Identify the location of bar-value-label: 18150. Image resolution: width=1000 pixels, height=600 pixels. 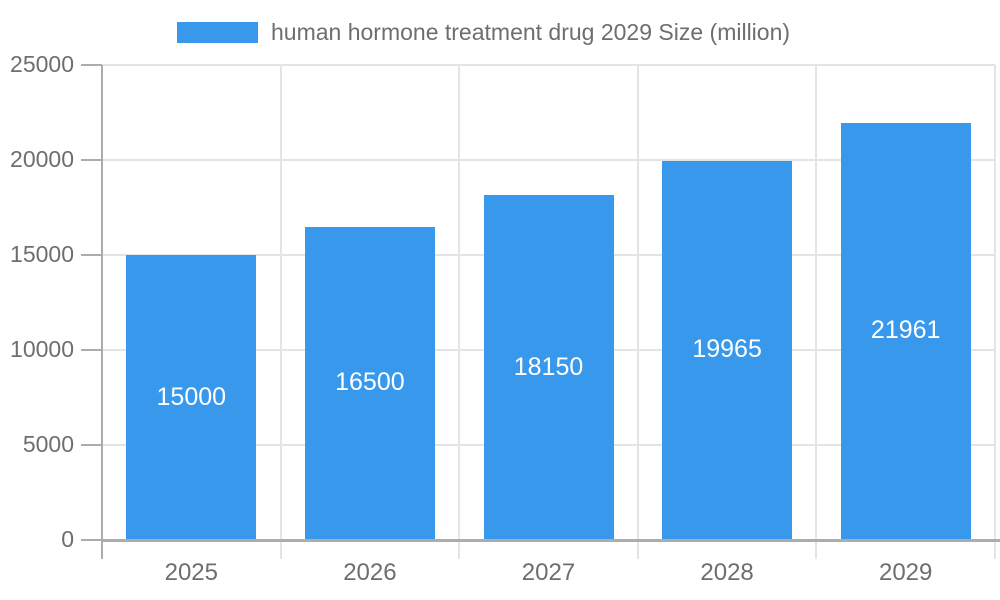
(548, 366).